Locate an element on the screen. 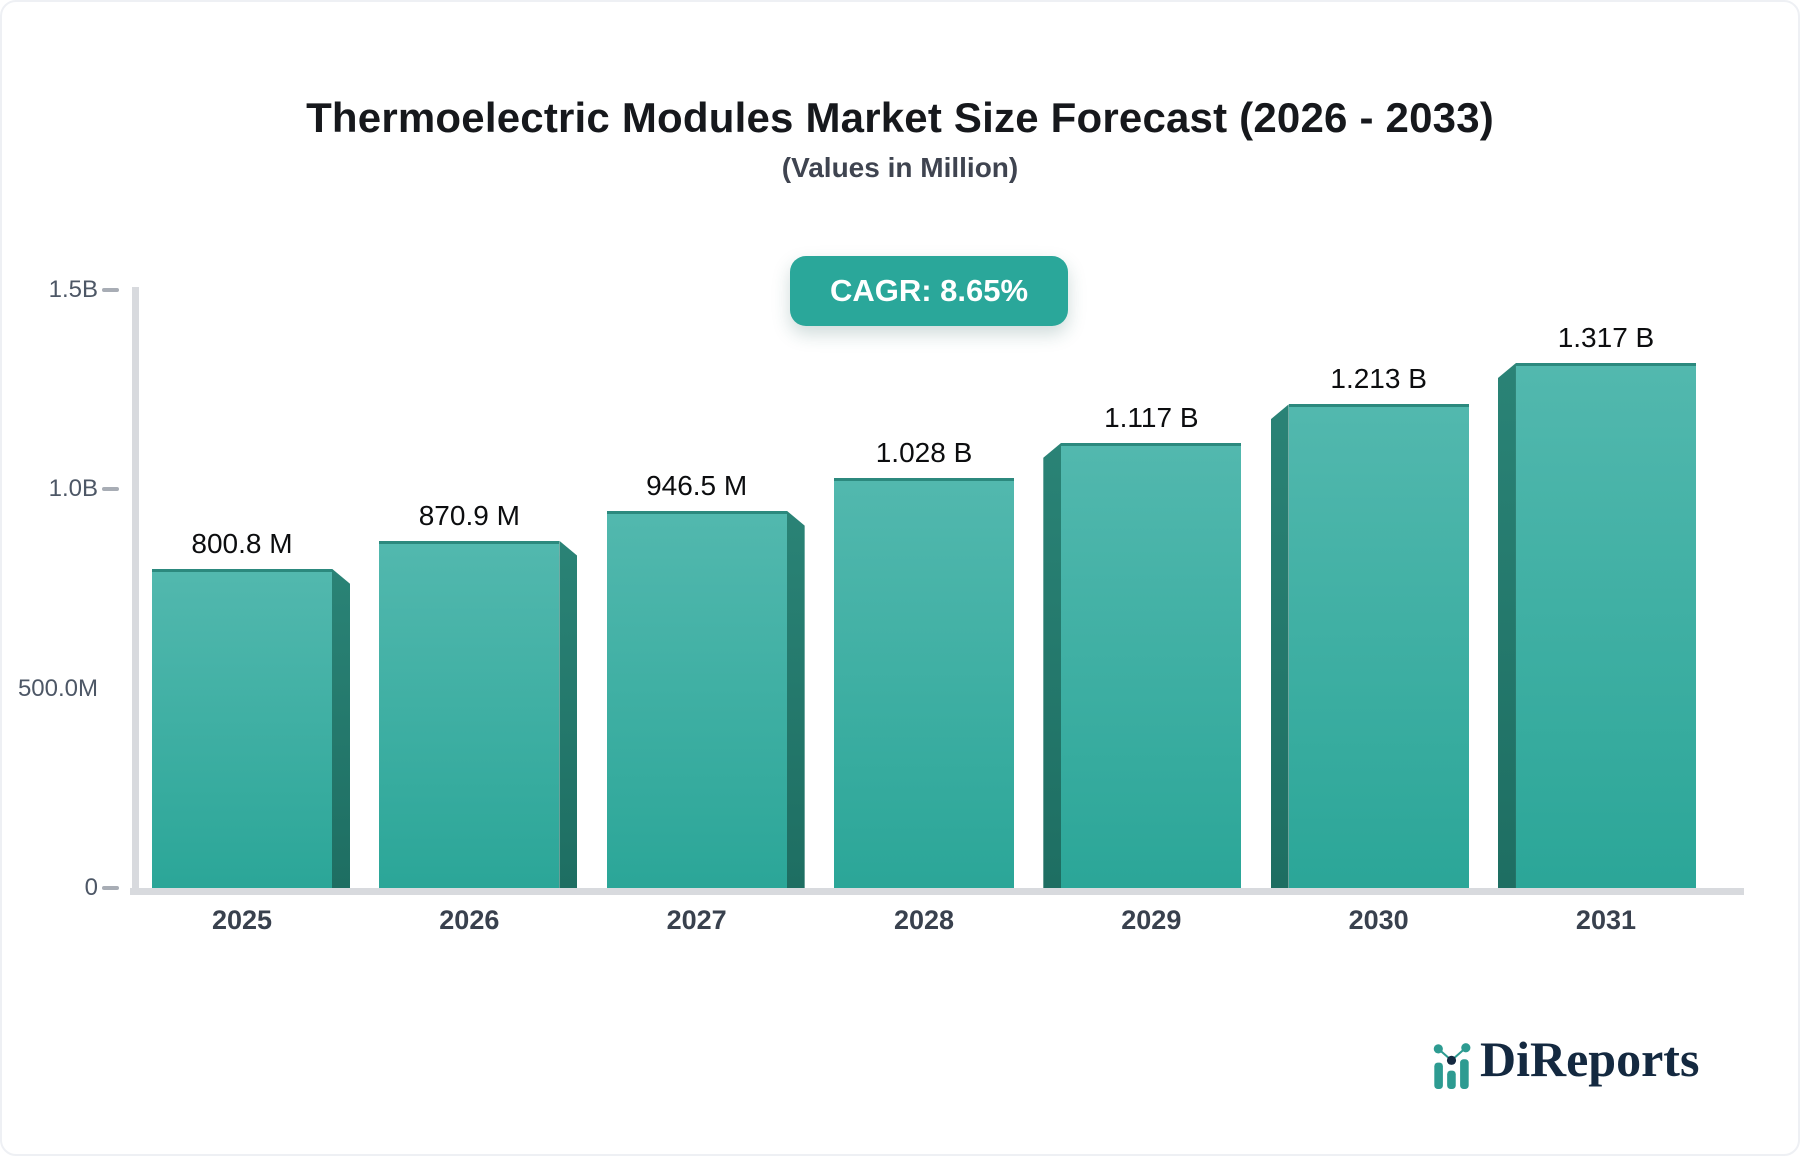  x-axis-label-2030: 2030 is located at coordinates (1378, 920).